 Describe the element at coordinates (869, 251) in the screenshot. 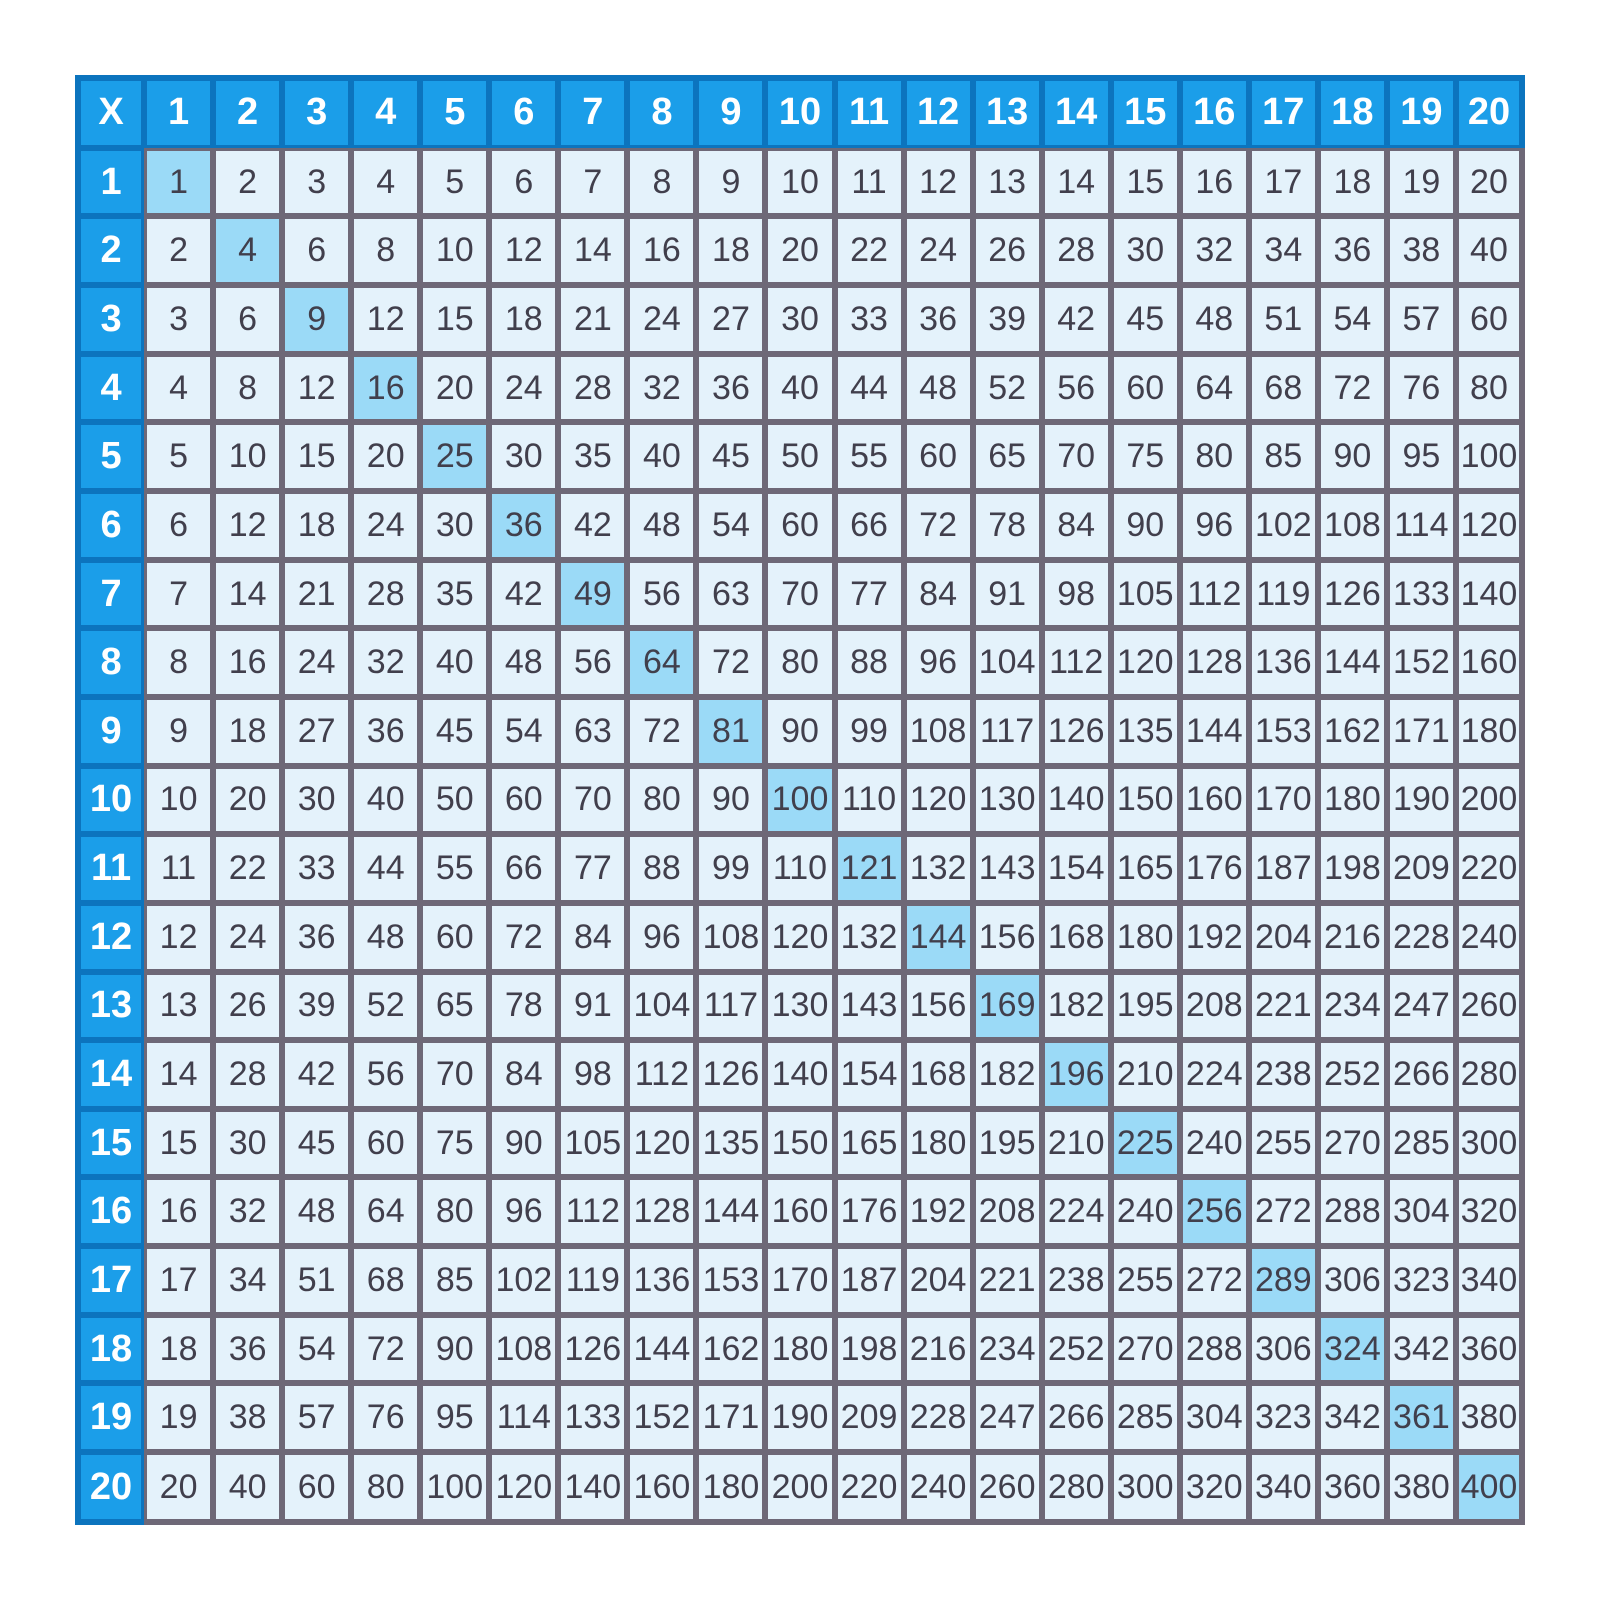

I see `product-cell-2x11: 22` at that location.